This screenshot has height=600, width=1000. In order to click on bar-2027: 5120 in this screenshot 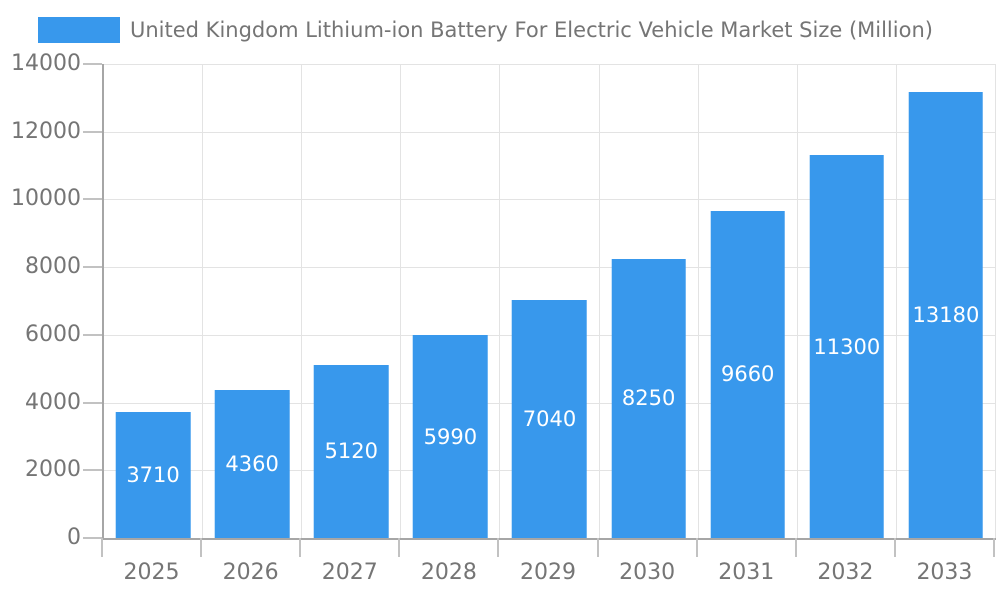, I will do `click(351, 451)`.